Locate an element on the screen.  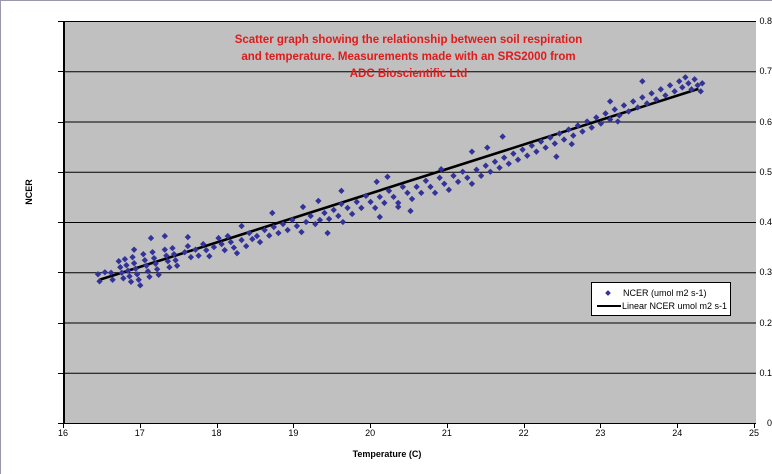
x-tick-label: 18 is located at coordinates (216, 433).